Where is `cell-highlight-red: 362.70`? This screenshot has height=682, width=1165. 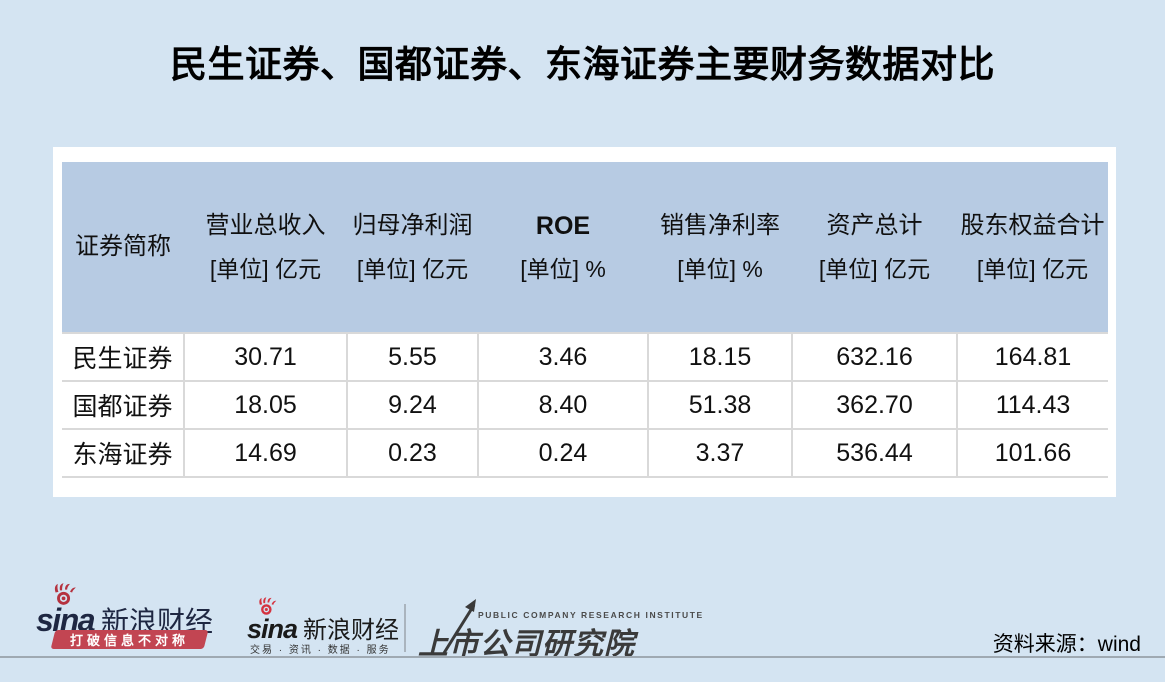
cell-highlight-red: 362.70 is located at coordinates (874, 404).